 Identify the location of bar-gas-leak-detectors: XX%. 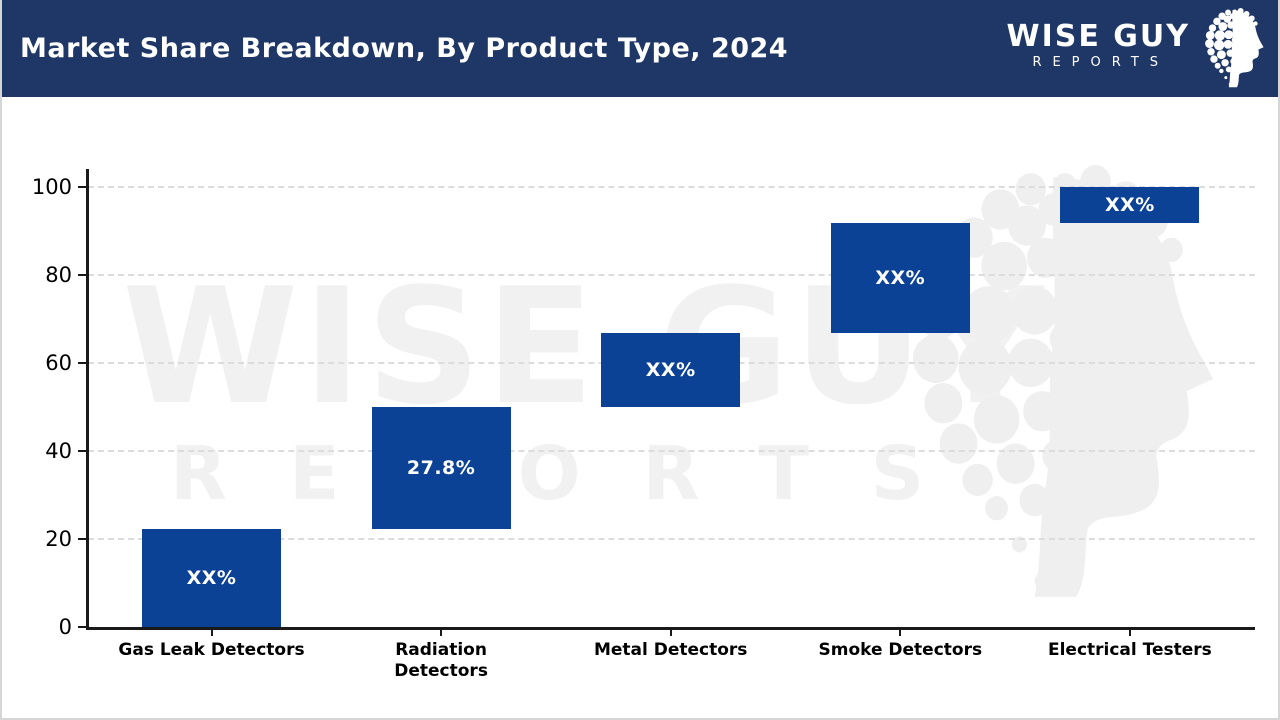
(211, 578).